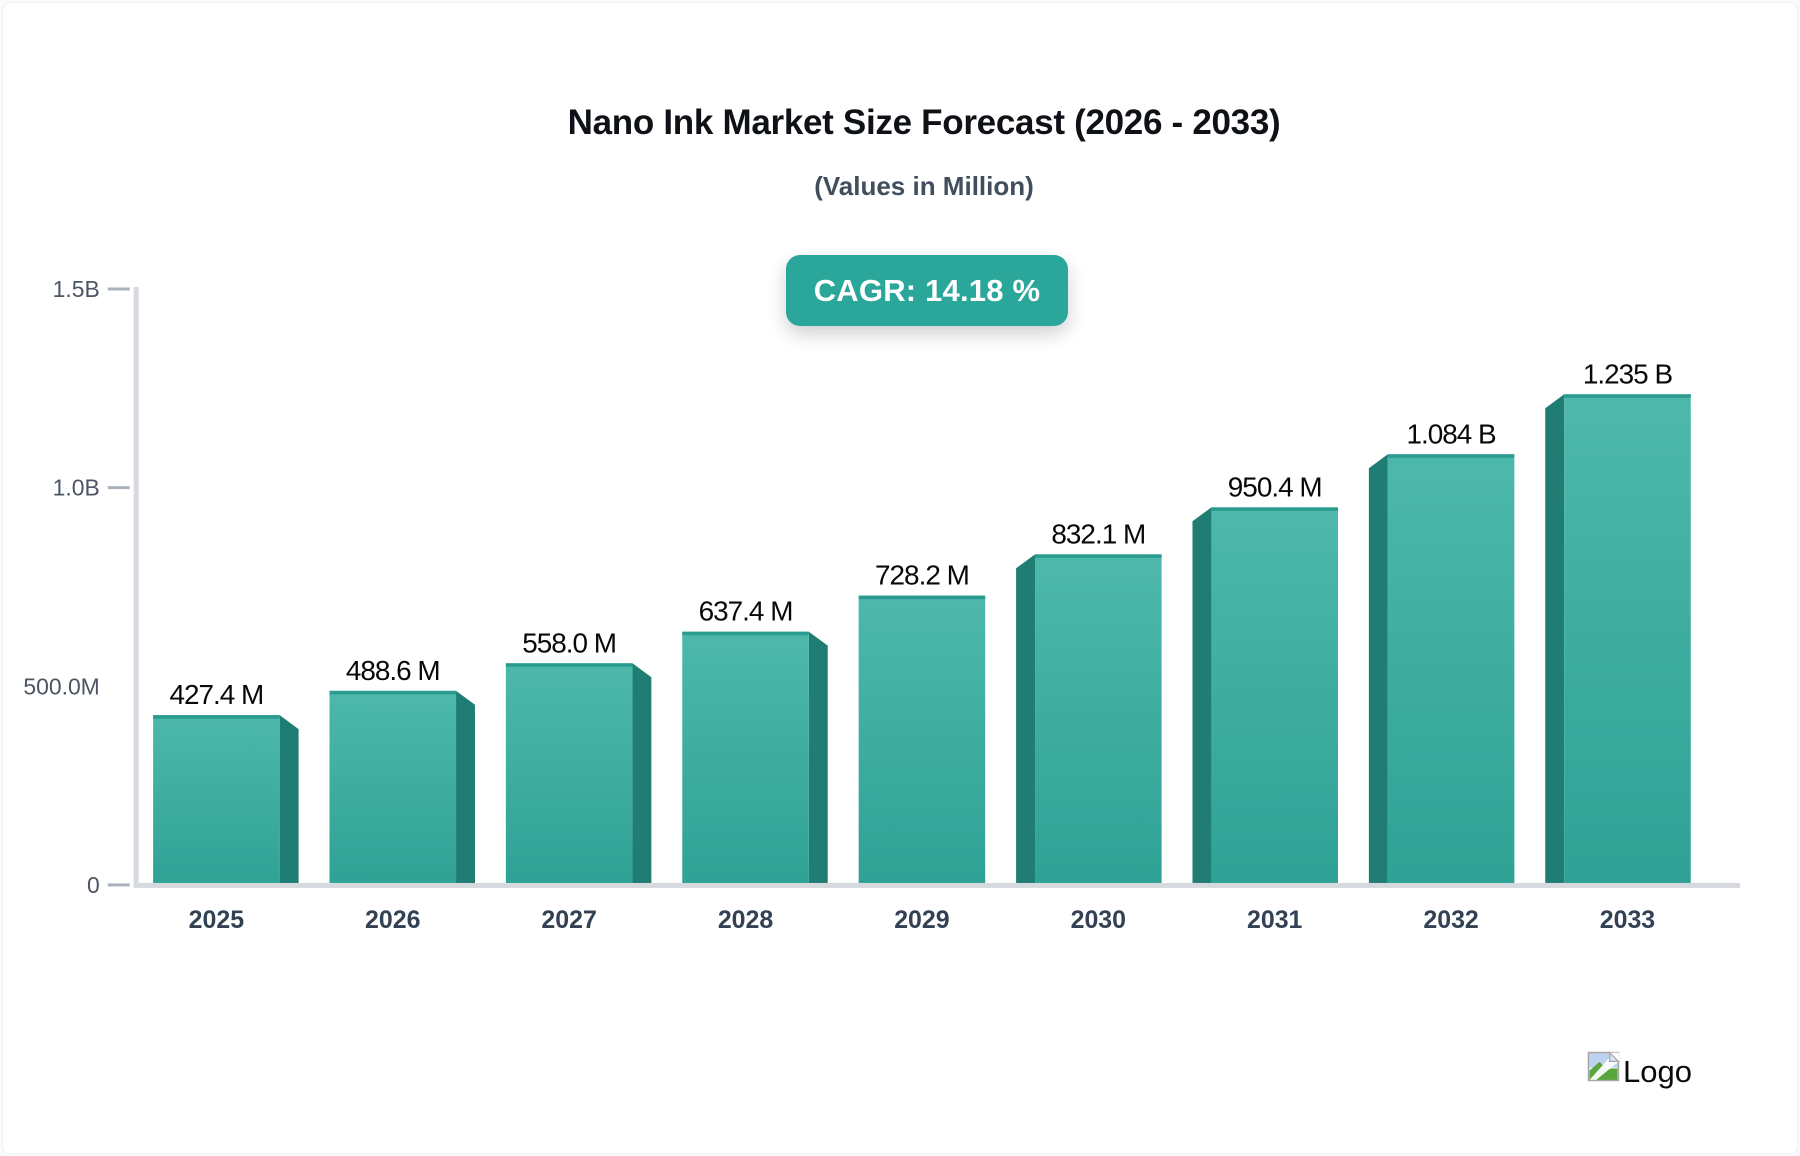 The width and height of the screenshot is (1800, 1156). What do you see at coordinates (1603, 1066) in the screenshot?
I see `broken-image-icon` at bounding box center [1603, 1066].